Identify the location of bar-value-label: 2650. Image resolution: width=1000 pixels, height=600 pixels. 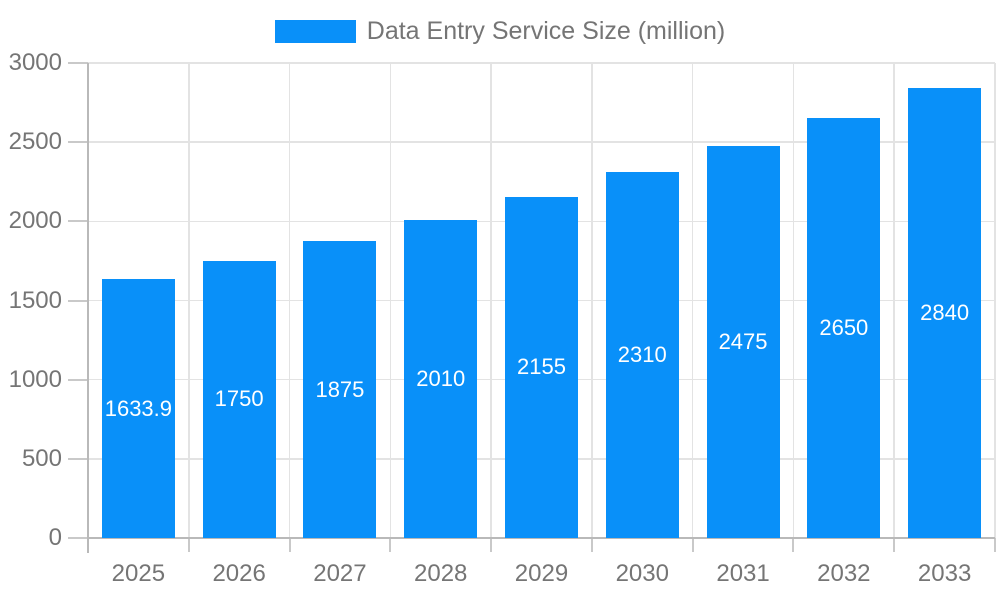
(844, 328).